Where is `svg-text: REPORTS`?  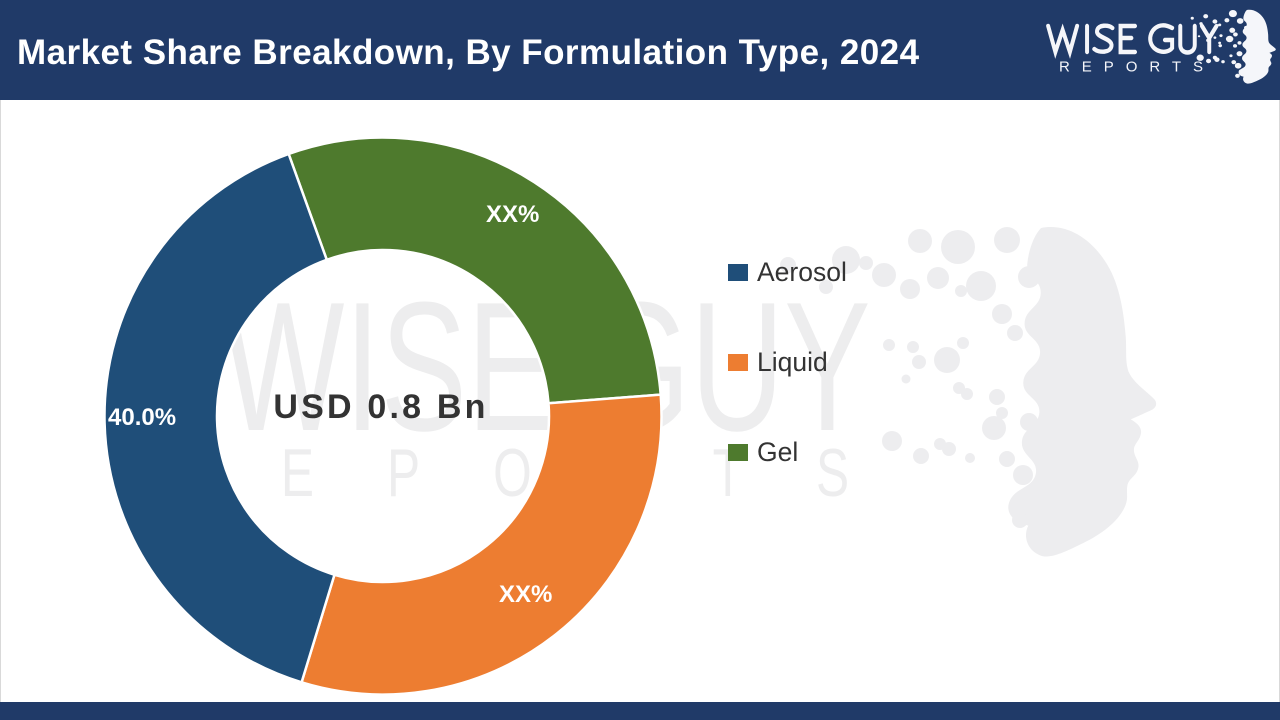
svg-text: REPORTS is located at coordinates (1136, 66).